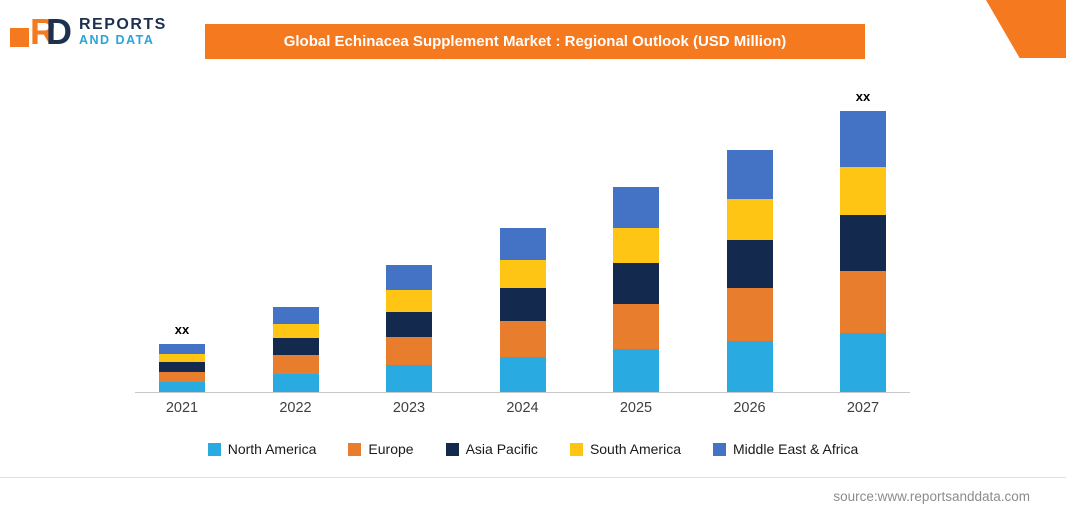 The width and height of the screenshot is (1066, 528). What do you see at coordinates (719, 449) in the screenshot?
I see `legend-swatch-middle-east-africa` at bounding box center [719, 449].